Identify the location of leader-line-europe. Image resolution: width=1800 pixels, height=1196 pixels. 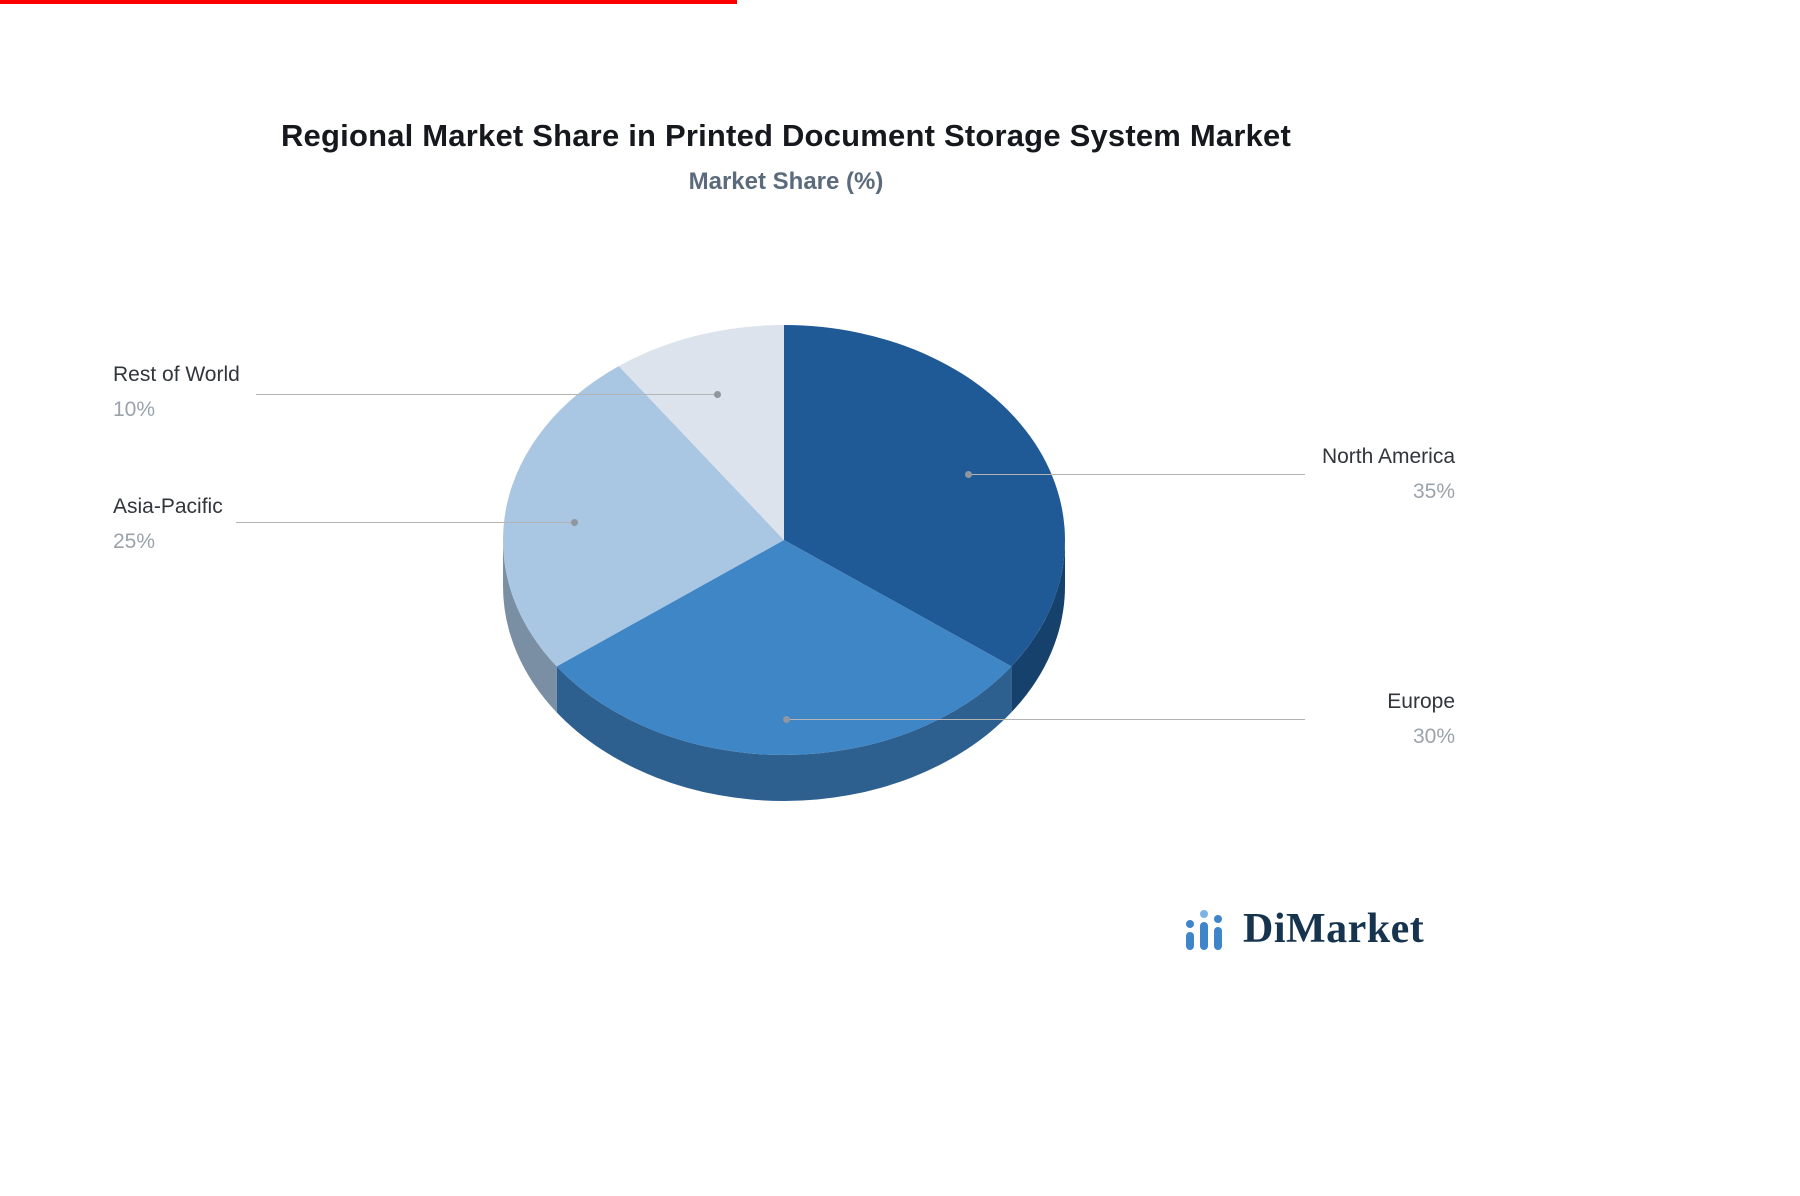
(1044, 719).